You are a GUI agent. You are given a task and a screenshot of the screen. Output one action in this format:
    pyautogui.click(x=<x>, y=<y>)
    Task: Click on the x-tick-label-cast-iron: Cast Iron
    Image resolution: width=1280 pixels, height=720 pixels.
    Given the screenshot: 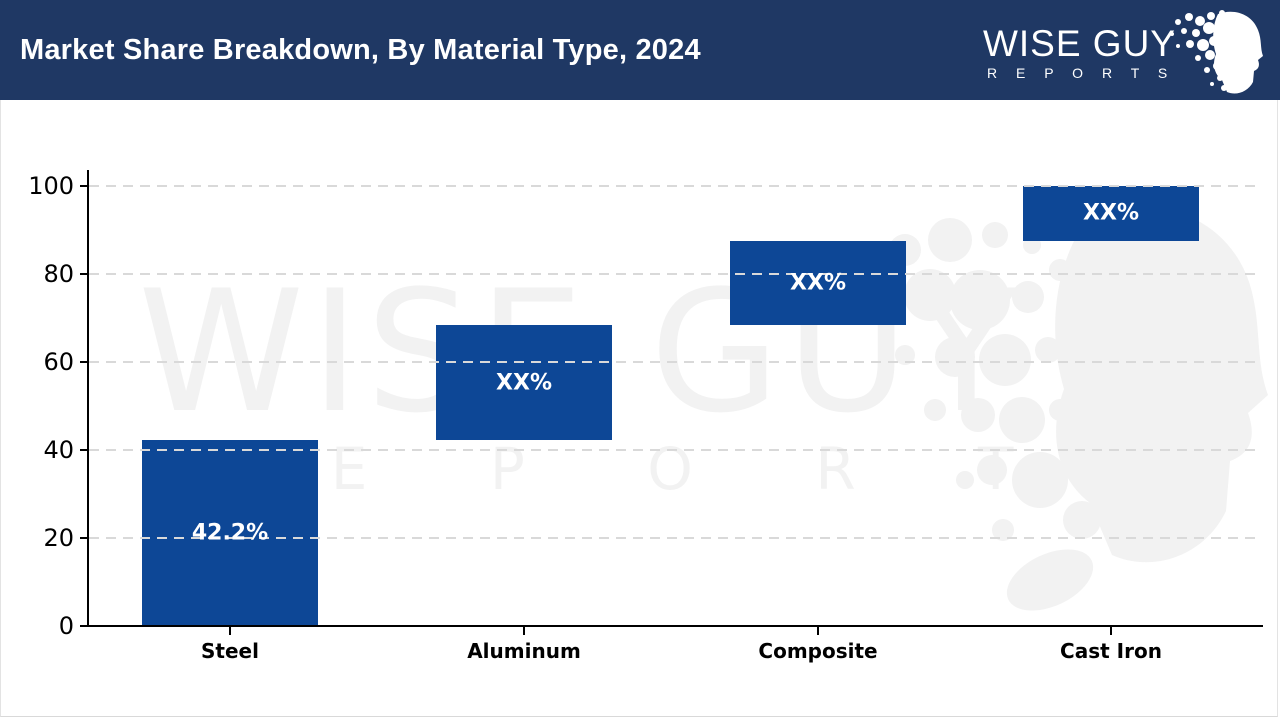 What is the action you would take?
    pyautogui.click(x=1111, y=651)
    